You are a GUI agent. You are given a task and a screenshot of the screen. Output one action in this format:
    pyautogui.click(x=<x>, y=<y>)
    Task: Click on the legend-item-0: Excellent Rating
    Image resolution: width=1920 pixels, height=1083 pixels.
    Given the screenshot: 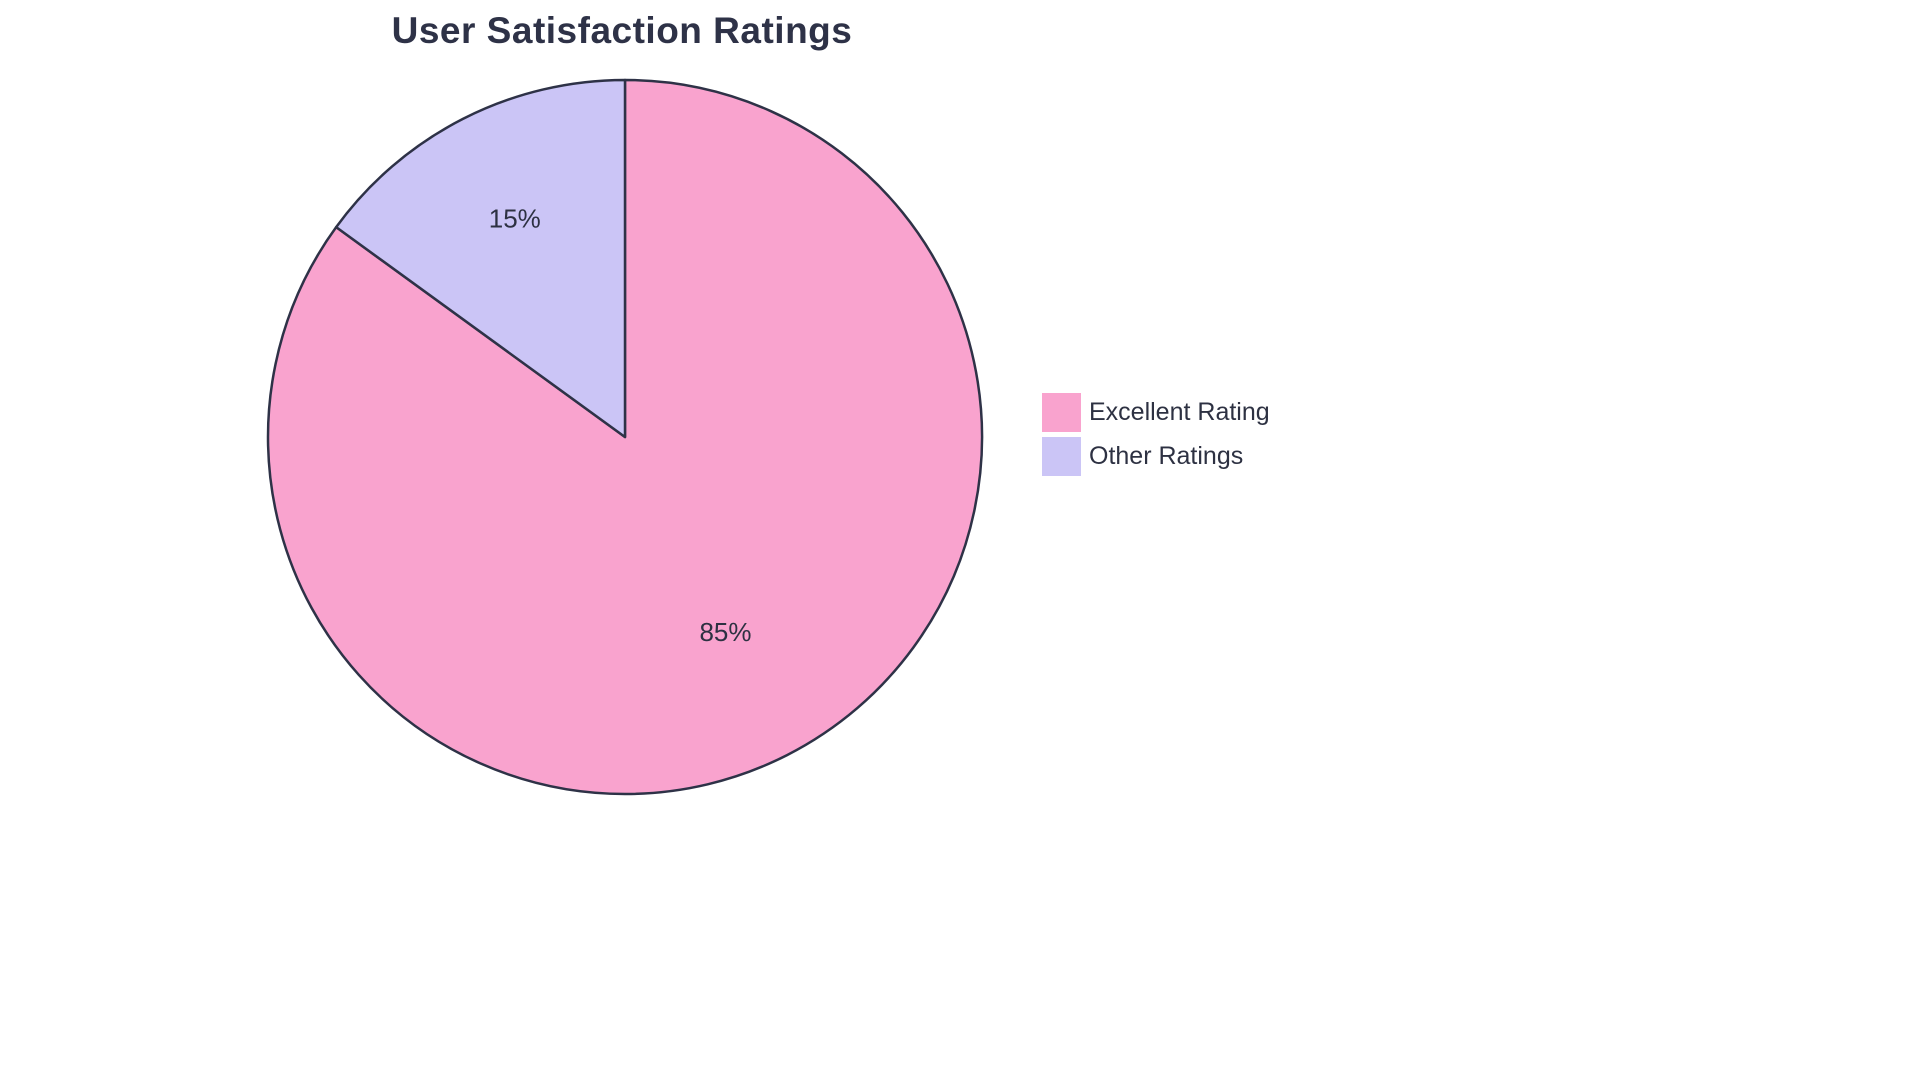 What is the action you would take?
    pyautogui.click(x=1156, y=412)
    